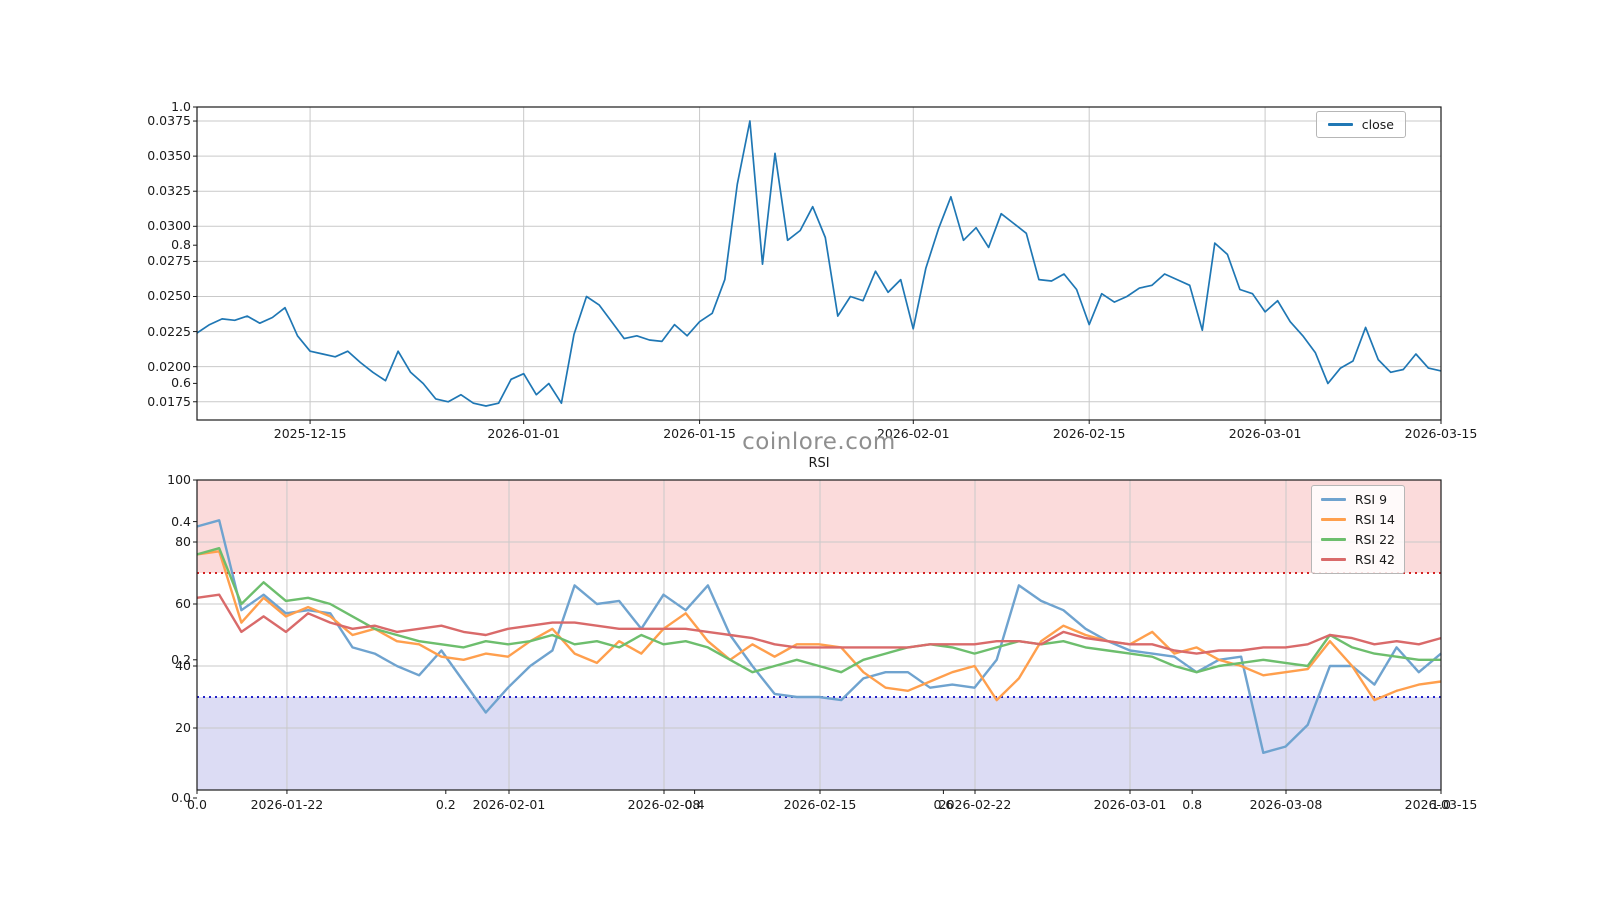 The image size is (1600, 900). Describe the element at coordinates (169, 366) in the screenshot. I see `tick-label: 0.0200` at that location.